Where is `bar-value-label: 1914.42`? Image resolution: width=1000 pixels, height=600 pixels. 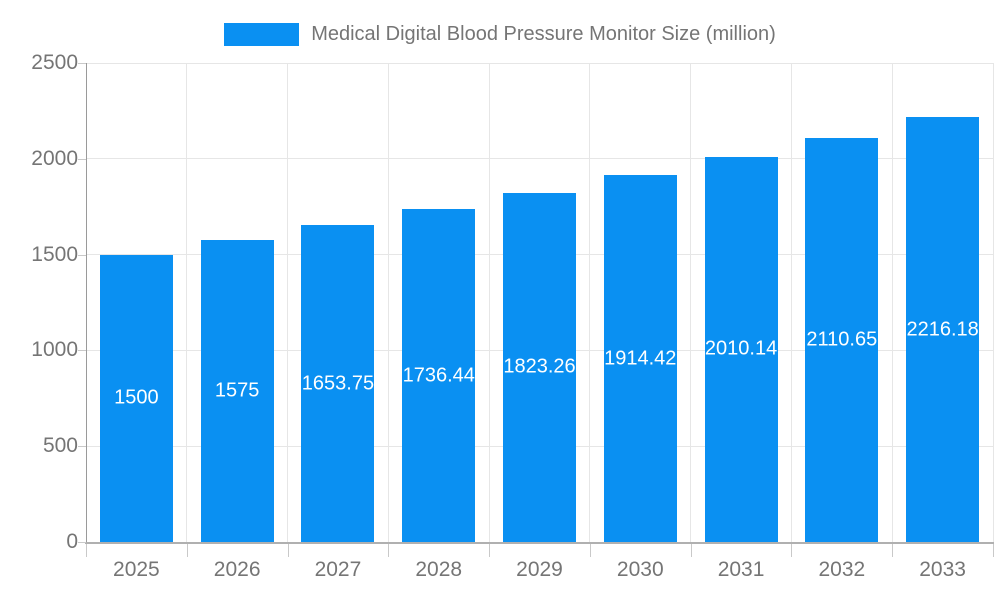
bar-value-label: 1914.42 is located at coordinates (640, 358).